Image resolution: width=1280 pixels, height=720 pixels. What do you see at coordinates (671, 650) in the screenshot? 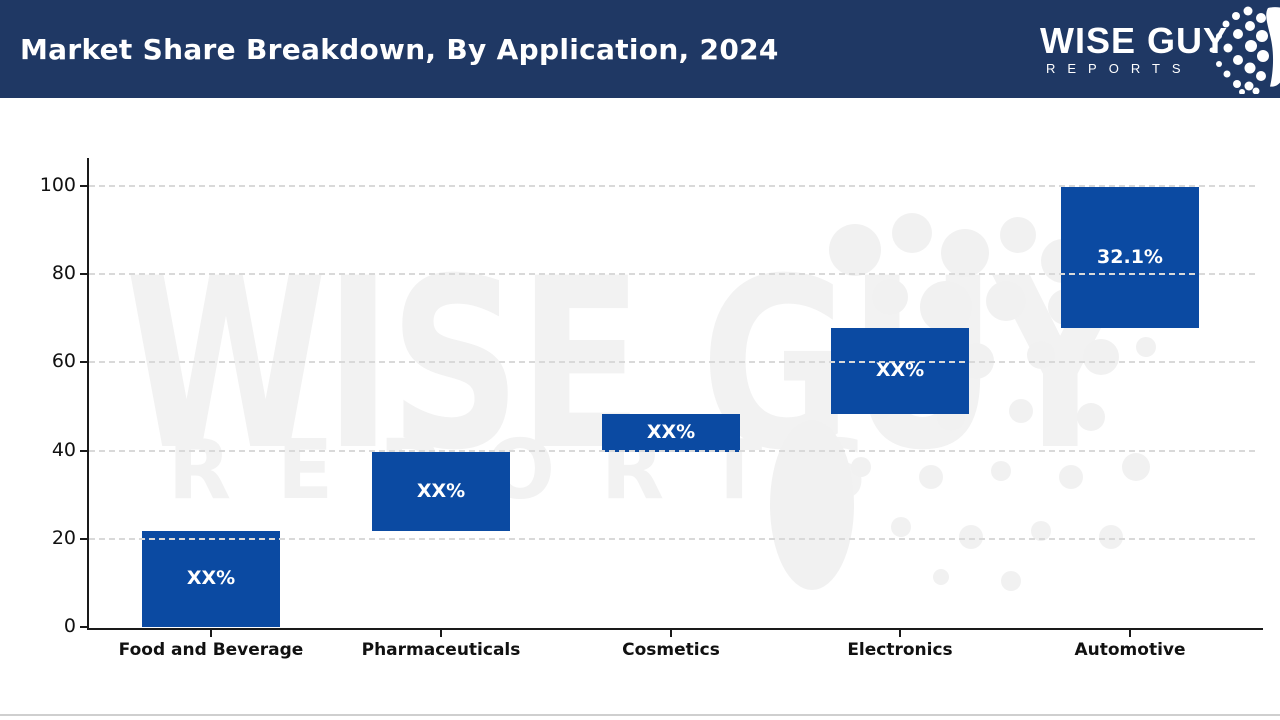
I see `category-label-cosmetics: Cosmetics` at bounding box center [671, 650].